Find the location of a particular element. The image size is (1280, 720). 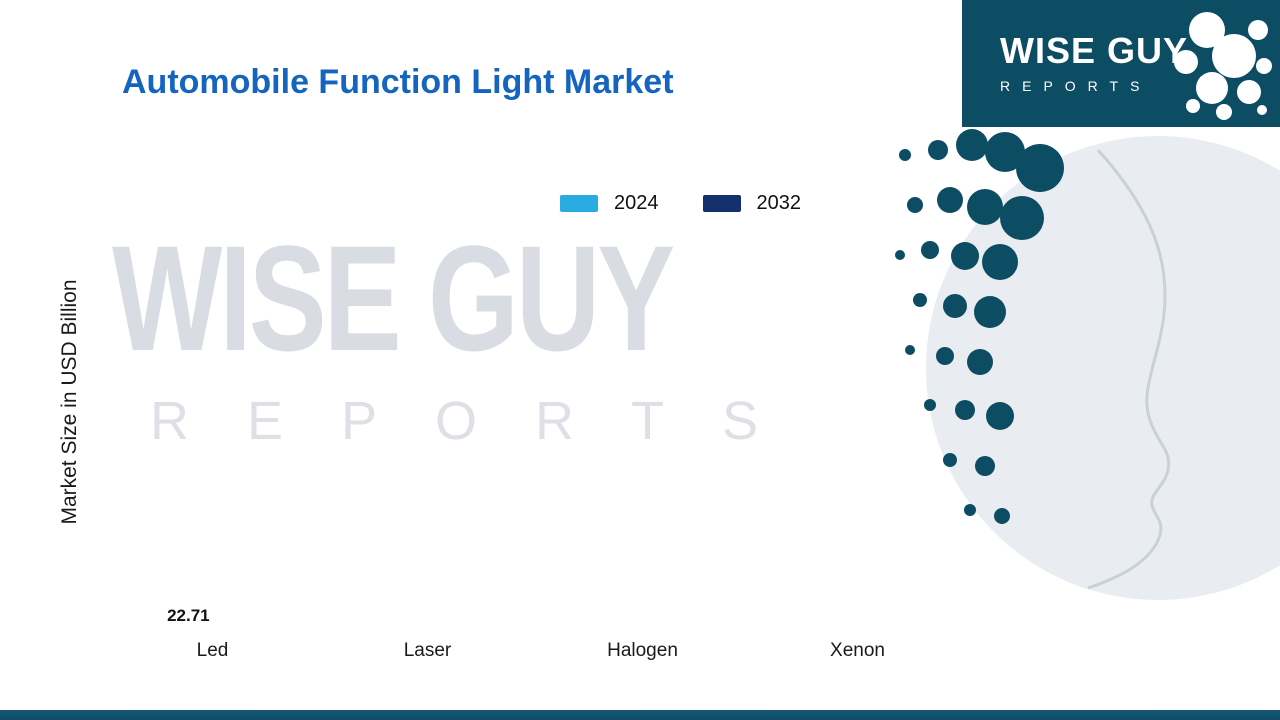

page-title: Automobile Function Light Market is located at coordinates (398, 81).